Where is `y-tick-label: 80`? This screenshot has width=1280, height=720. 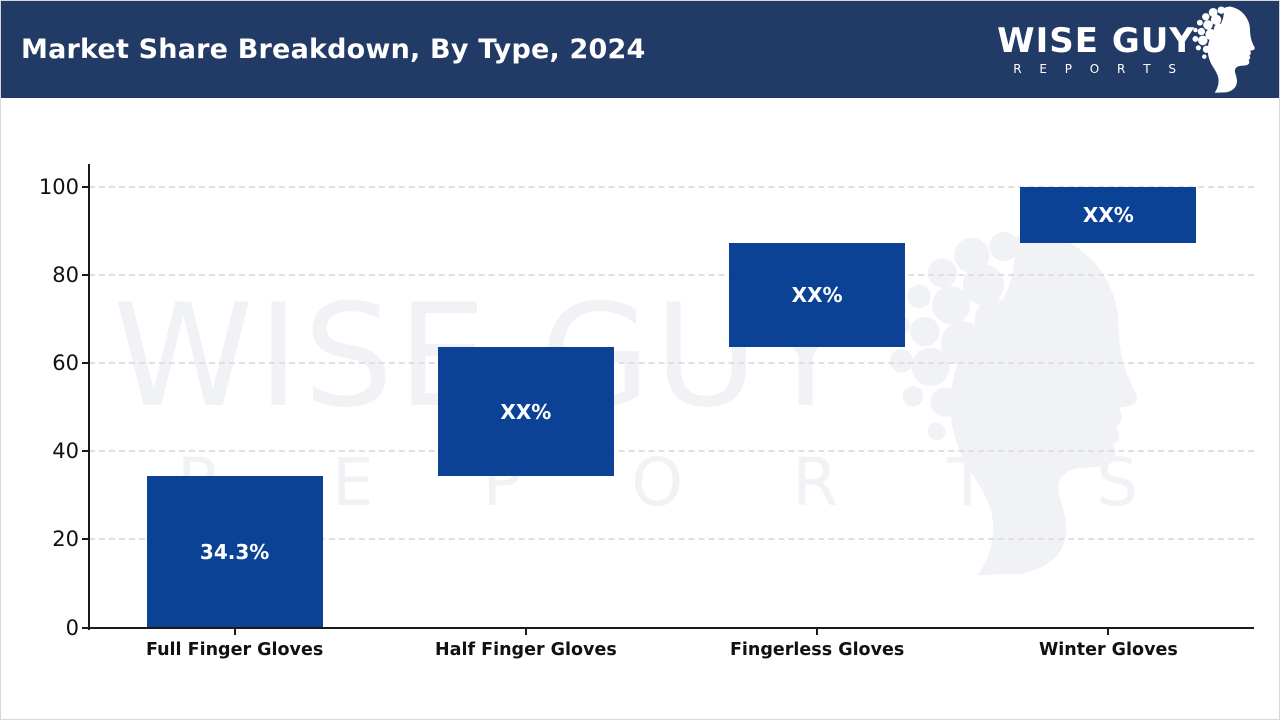
y-tick-label: 80 is located at coordinates (65, 274).